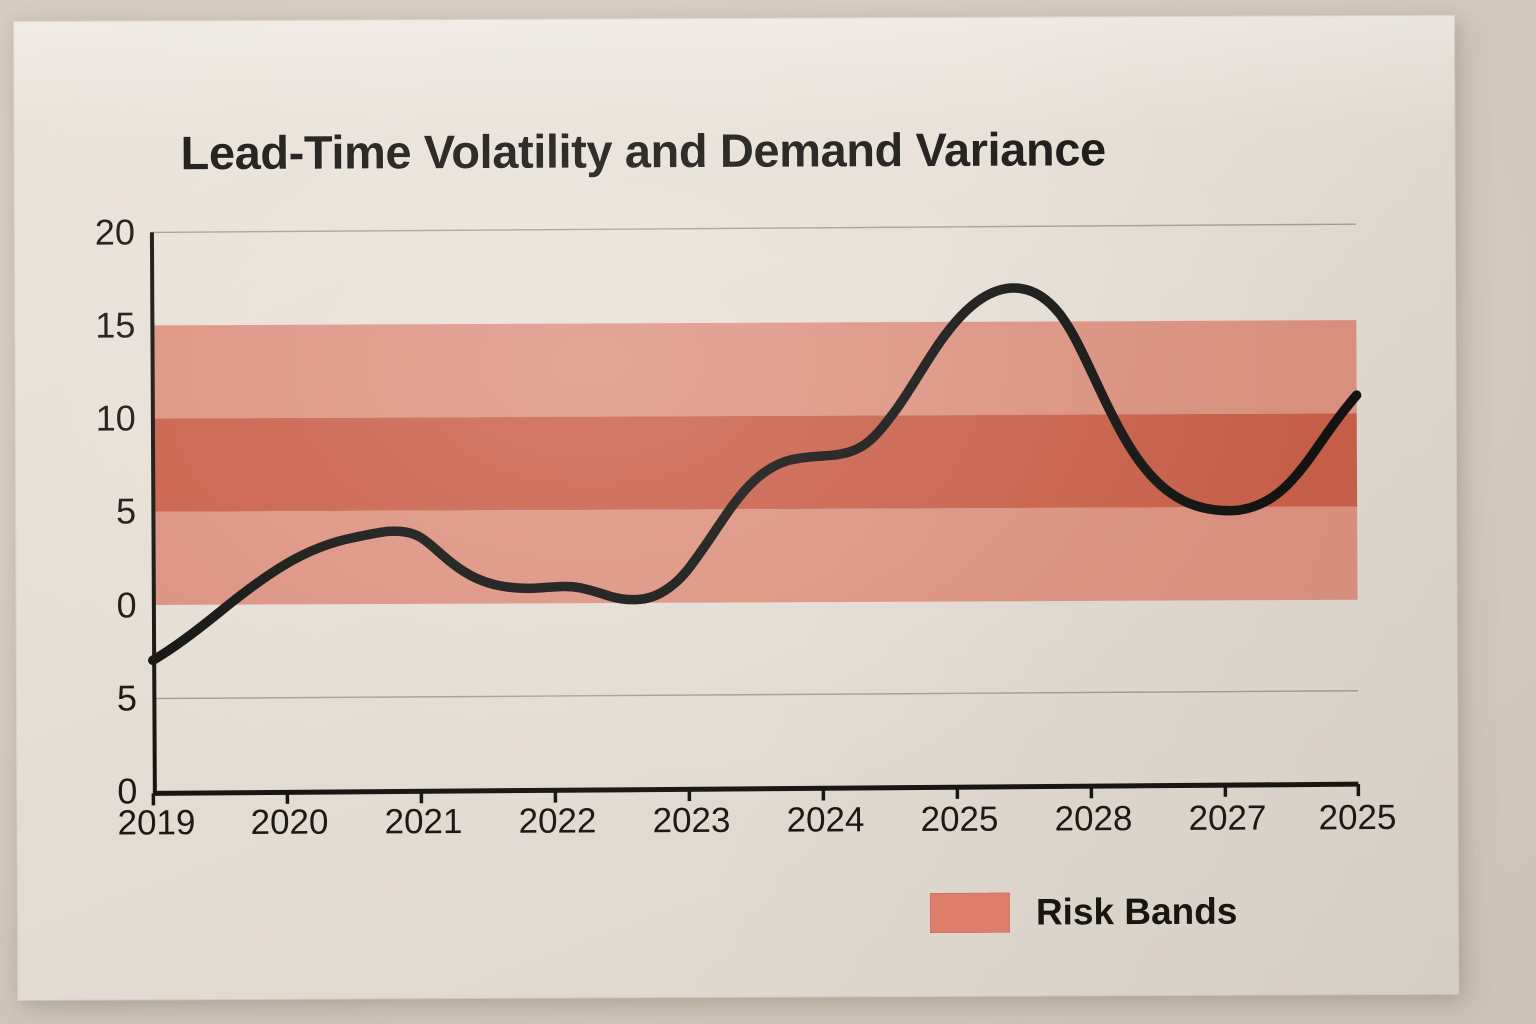 The height and width of the screenshot is (1024, 1536). Describe the element at coordinates (423, 822) in the screenshot. I see `x-tick-label: 2021` at that location.